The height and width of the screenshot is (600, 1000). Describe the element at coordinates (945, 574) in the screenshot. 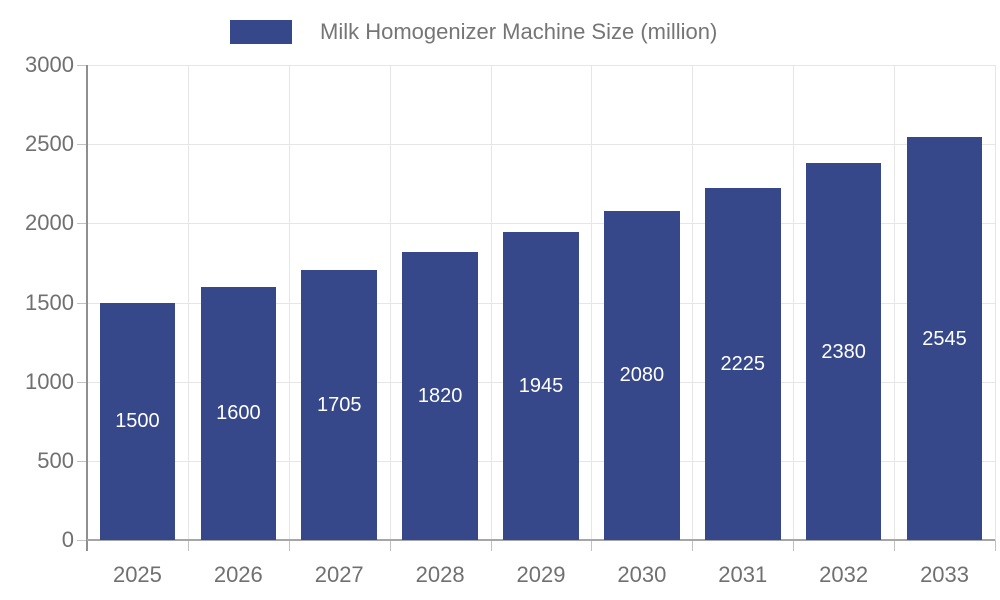

I see `x-tick-label: 2033` at that location.